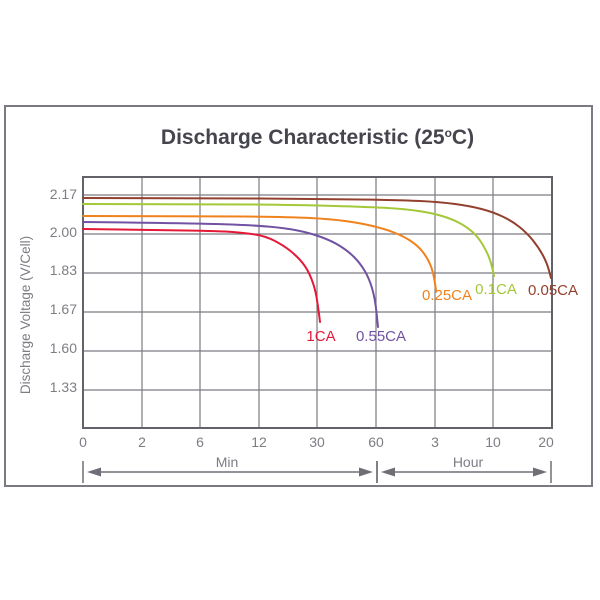  I want to click on unit-label-min: Min, so click(227, 462).